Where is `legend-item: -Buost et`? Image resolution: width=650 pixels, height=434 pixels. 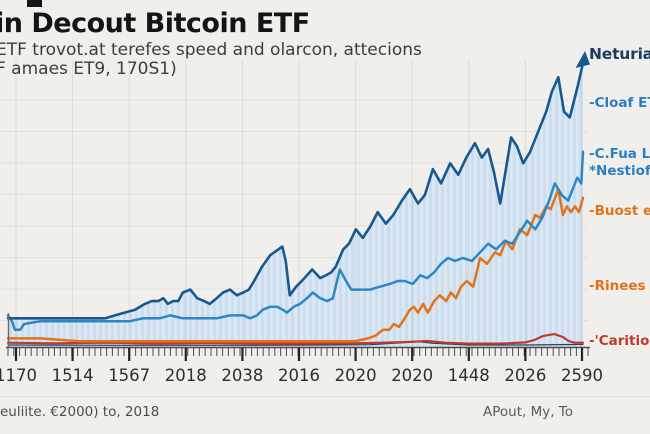
legend-item: -Buost et is located at coordinates (619, 211).